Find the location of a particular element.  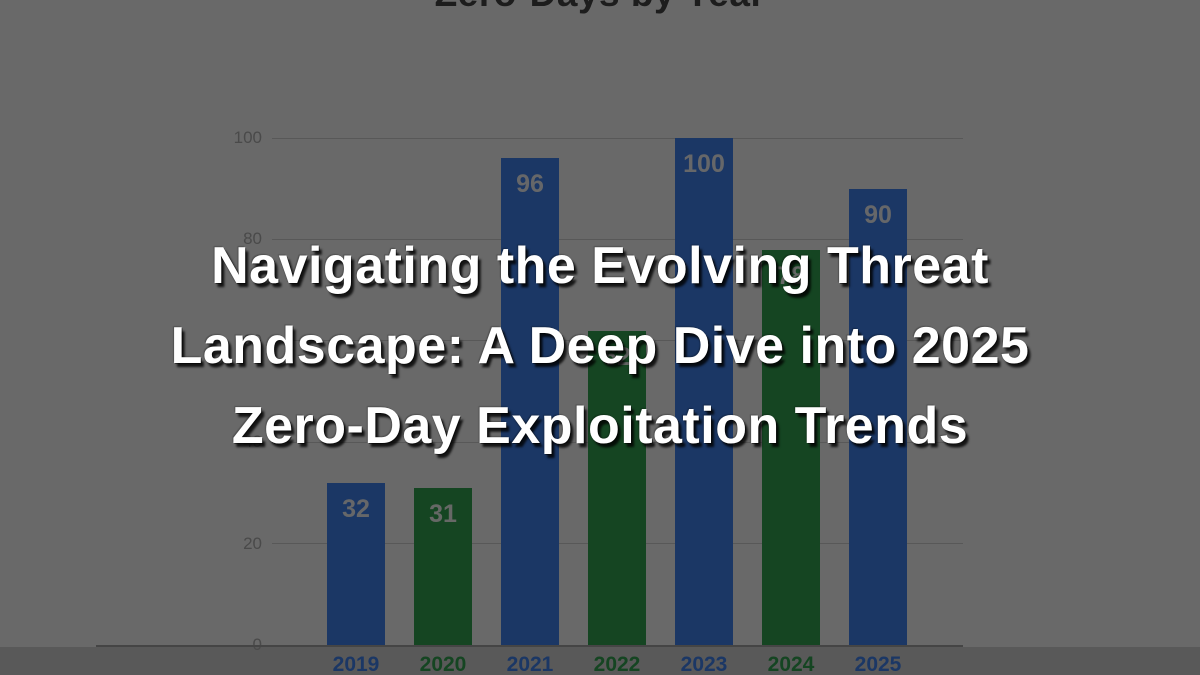

hero-title-line-3: Zero-Day Exploitation Trends is located at coordinates (600, 426).